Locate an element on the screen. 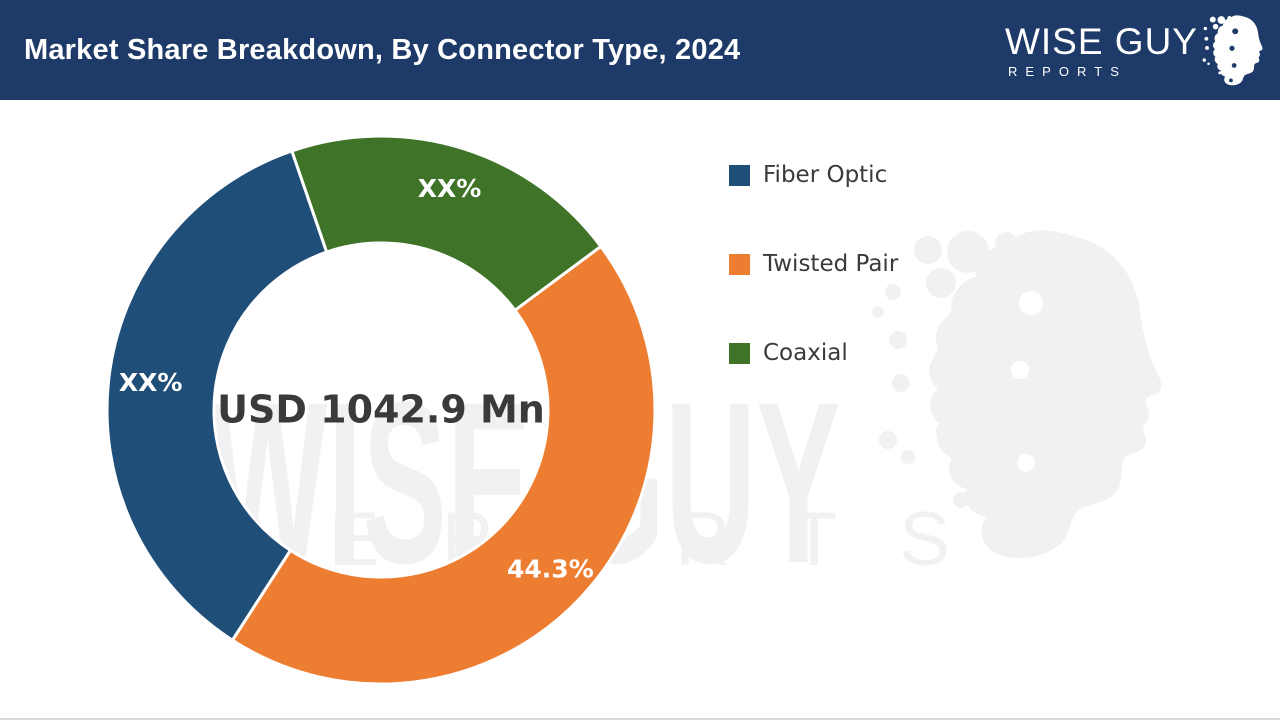 This screenshot has height=720, width=1280. legend-item-fiber-optic: Fiber Optic is located at coordinates (813, 175).